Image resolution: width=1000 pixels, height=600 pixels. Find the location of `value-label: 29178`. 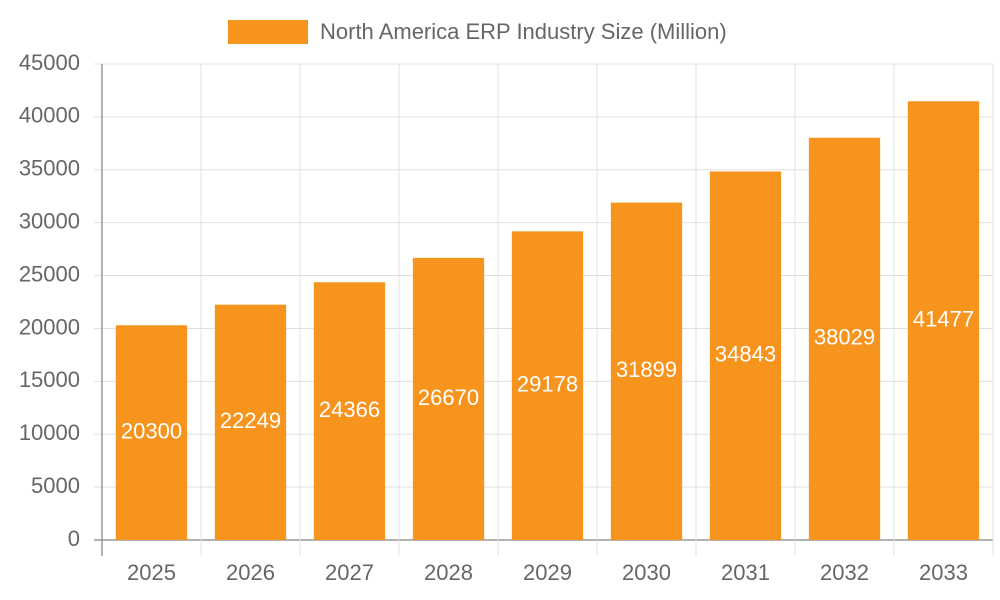

value-label: 29178 is located at coordinates (547, 383).